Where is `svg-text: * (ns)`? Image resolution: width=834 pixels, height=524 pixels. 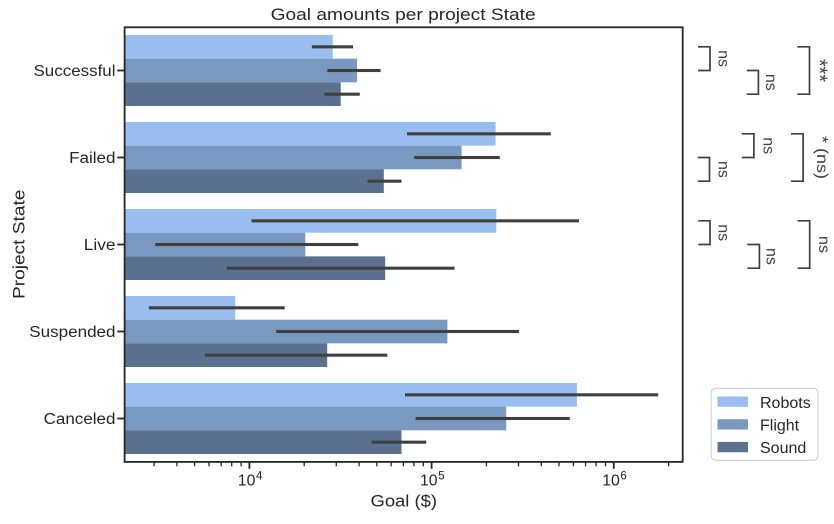
svg-text: * (ns) is located at coordinates (821, 157).